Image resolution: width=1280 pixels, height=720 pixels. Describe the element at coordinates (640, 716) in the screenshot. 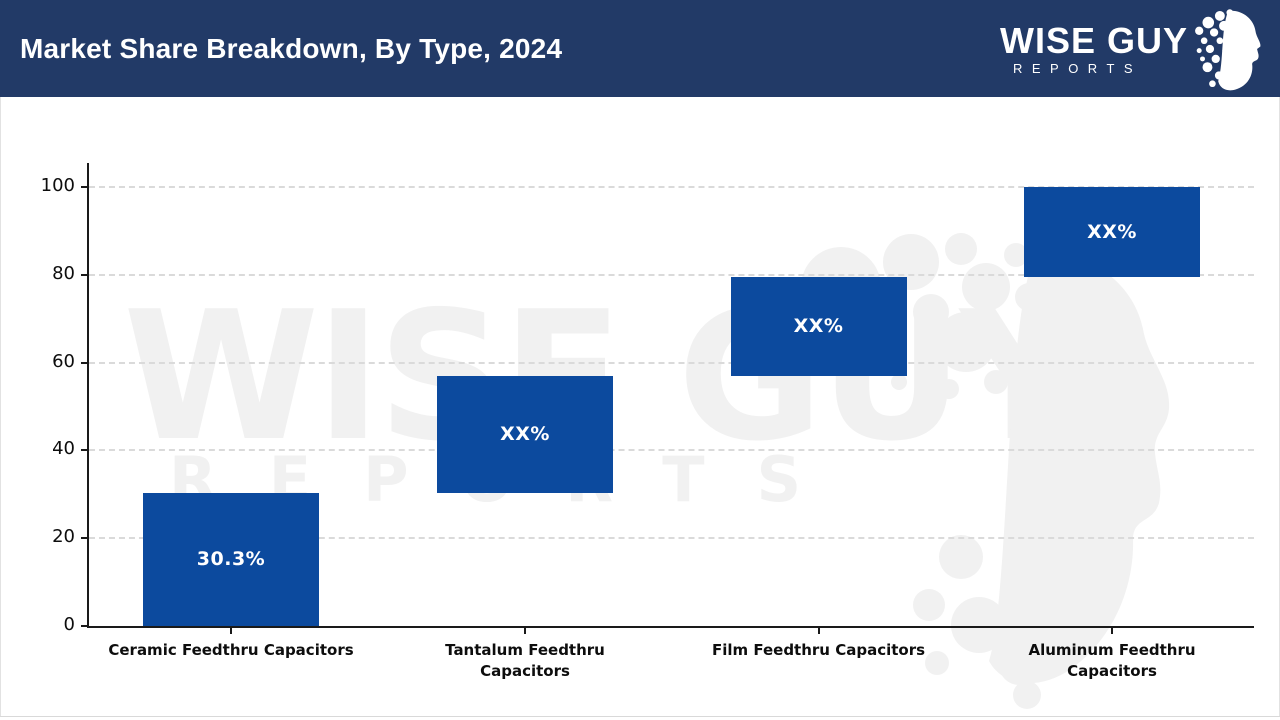

I see `bottom-divider` at that location.